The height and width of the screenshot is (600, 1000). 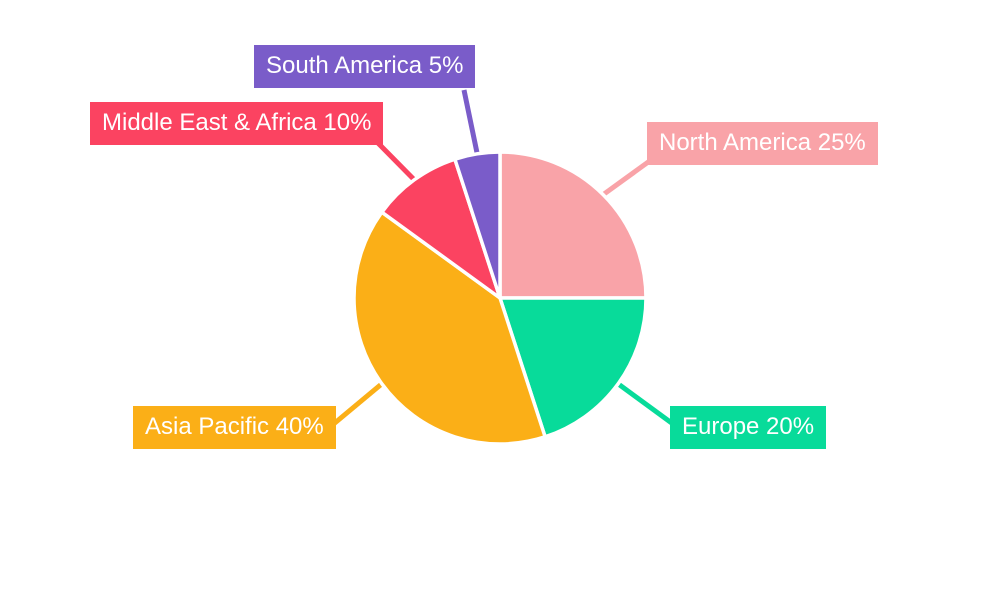 What do you see at coordinates (365, 66) in the screenshot?
I see `callout-label-south-america: South America 5%` at bounding box center [365, 66].